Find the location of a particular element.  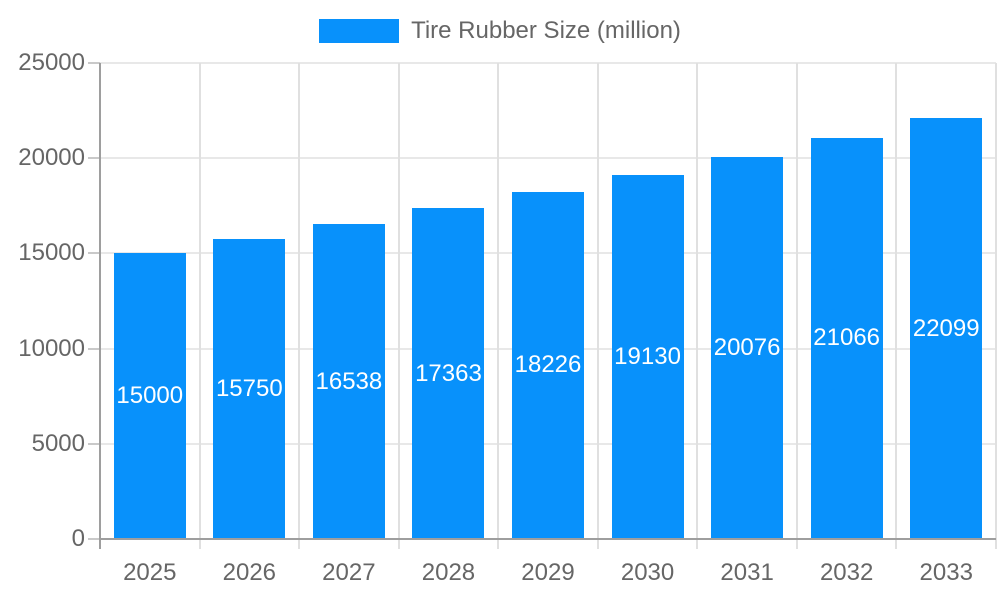

legend-item: Tire Rubber Size (million) is located at coordinates (500, 31).